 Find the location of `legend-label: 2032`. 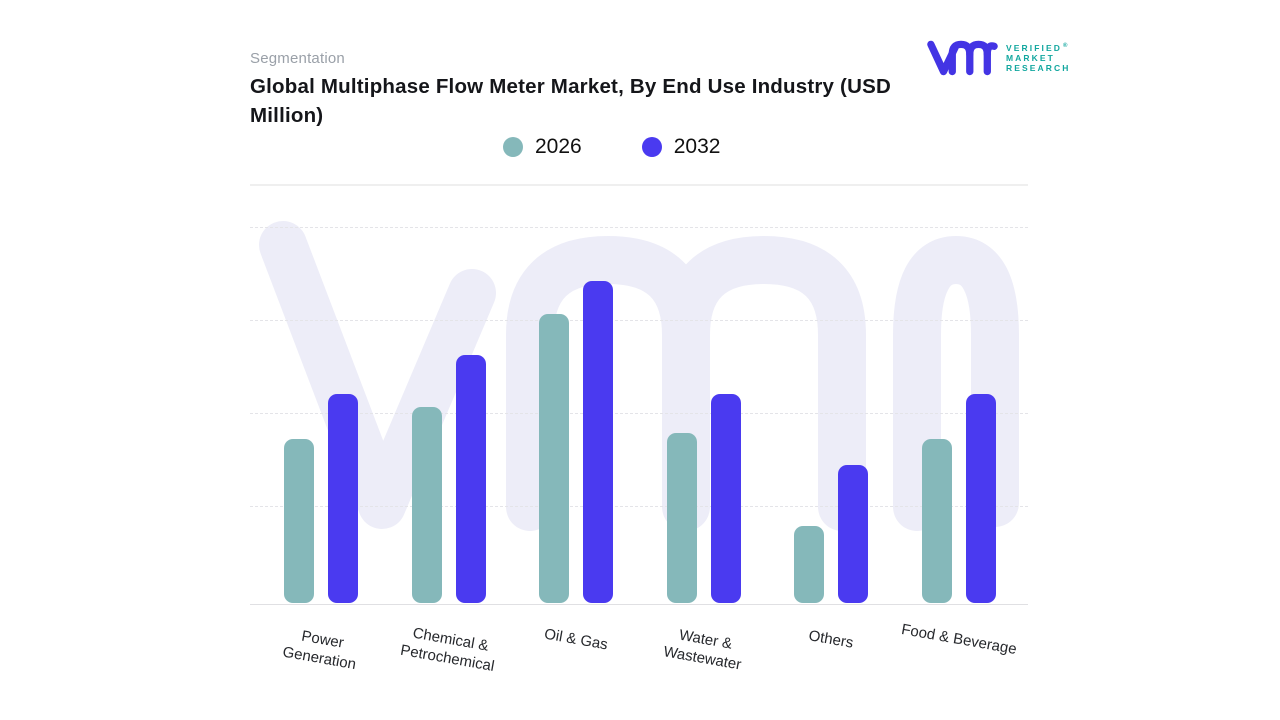

legend-label: 2032 is located at coordinates (697, 146).